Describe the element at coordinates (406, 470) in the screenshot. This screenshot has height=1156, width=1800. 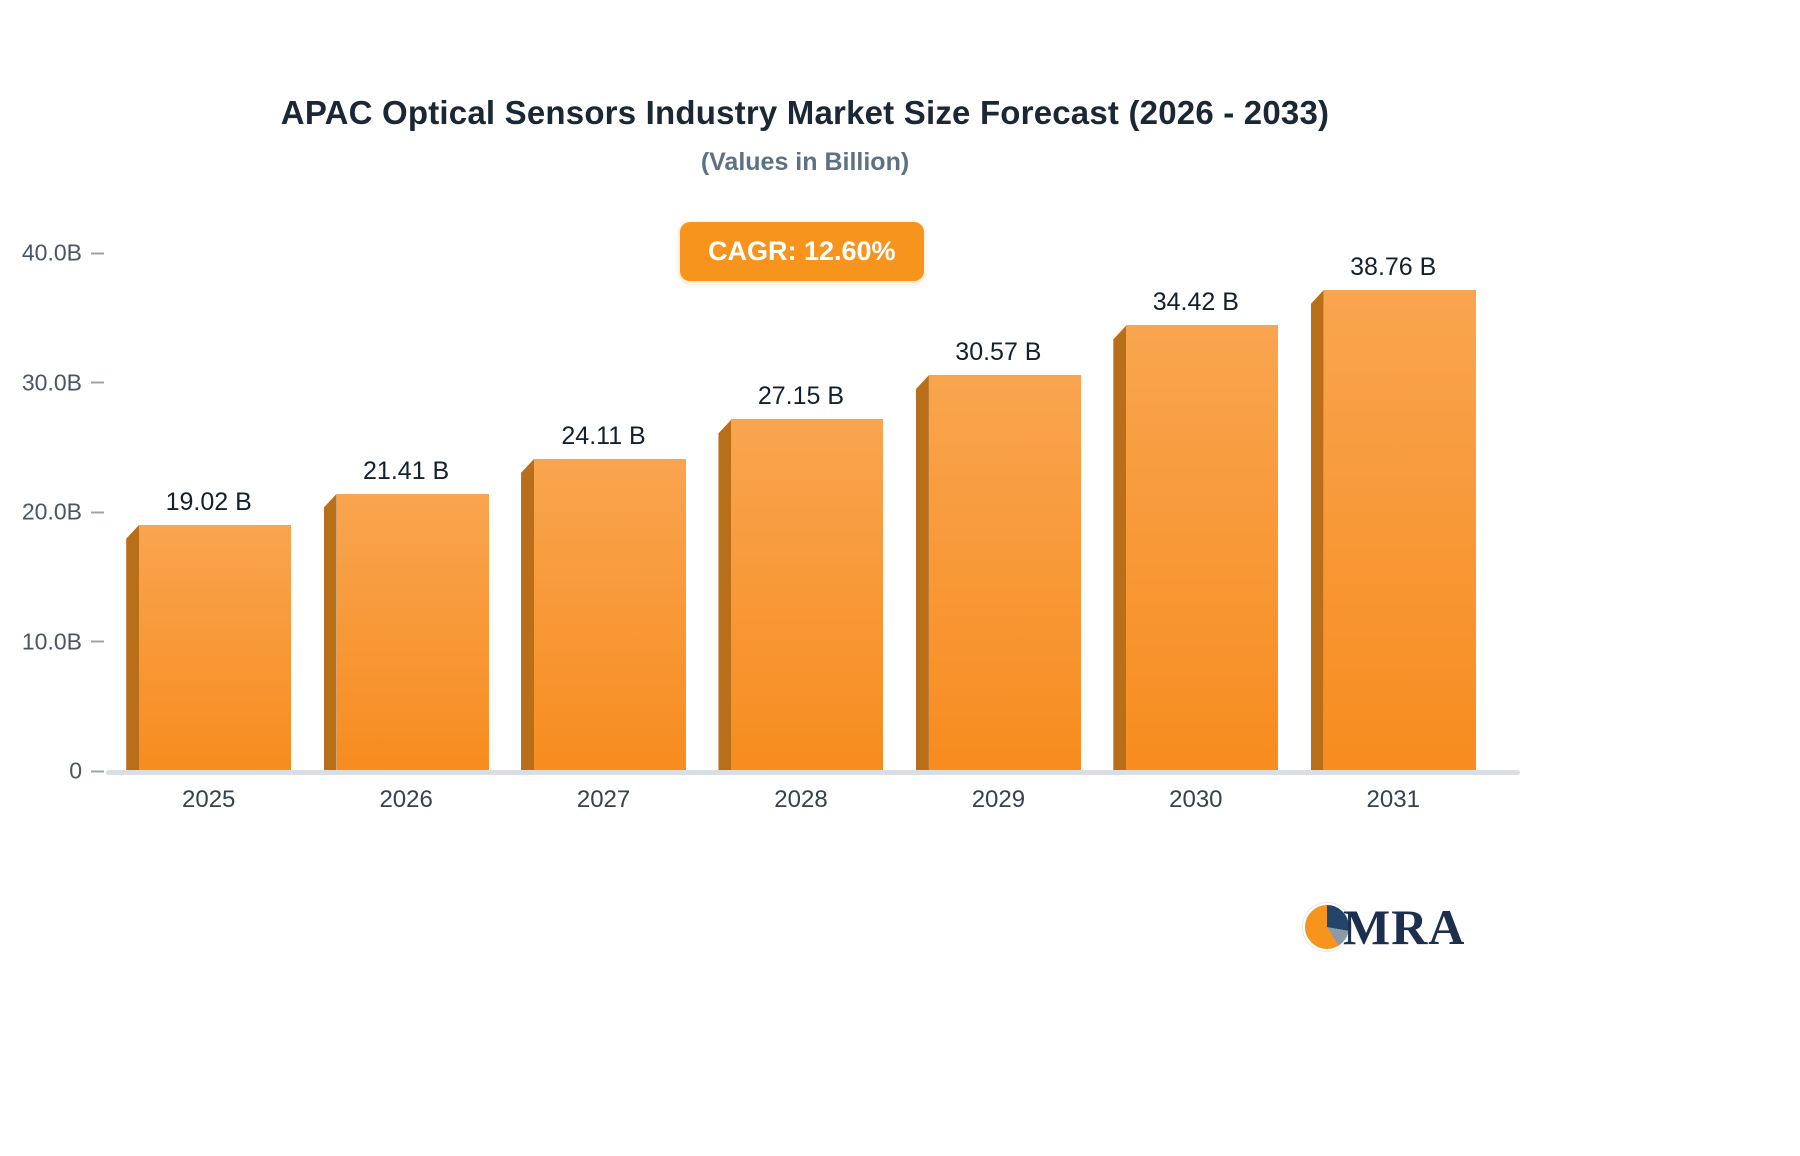
I see `bar-value-label: 21.41 B` at that location.